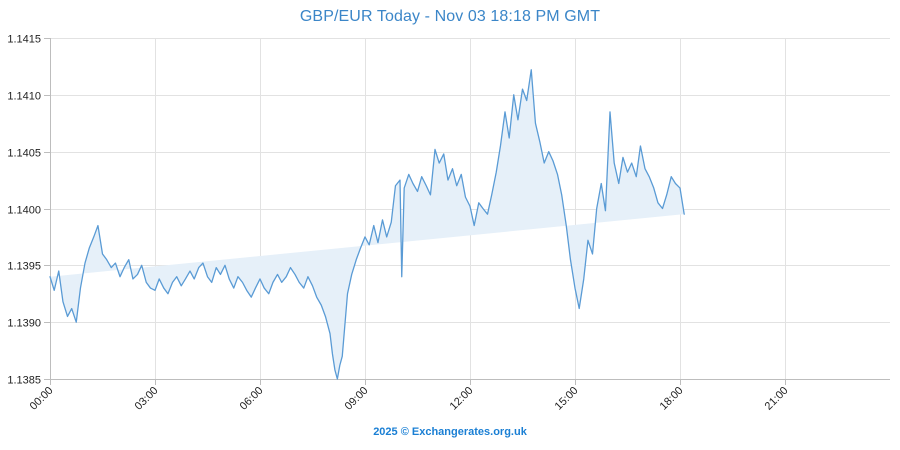 The height and width of the screenshot is (450, 900). What do you see at coordinates (777, 399) in the screenshot?
I see `x-tick-label: 21:00` at bounding box center [777, 399].